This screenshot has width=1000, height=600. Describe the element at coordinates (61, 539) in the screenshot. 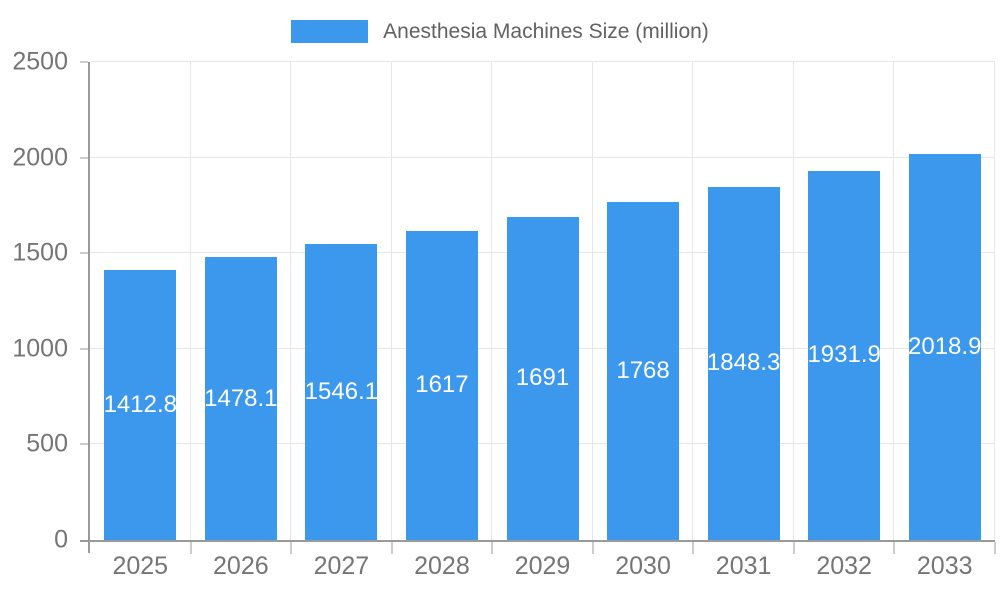

I see `y-axis-label: 0` at that location.